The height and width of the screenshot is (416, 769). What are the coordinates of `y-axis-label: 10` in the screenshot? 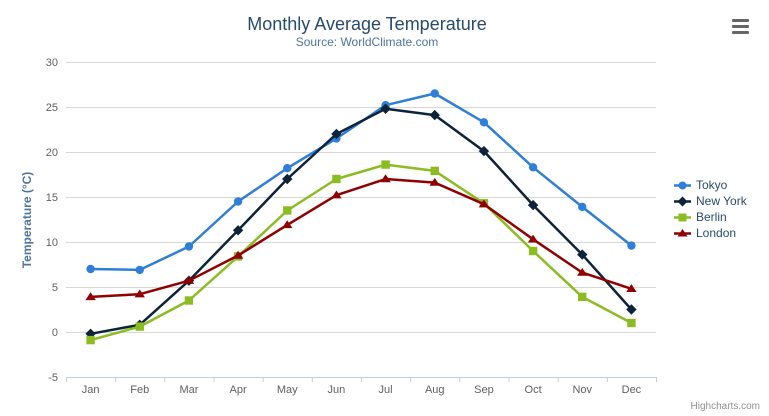 It's located at (52, 243).